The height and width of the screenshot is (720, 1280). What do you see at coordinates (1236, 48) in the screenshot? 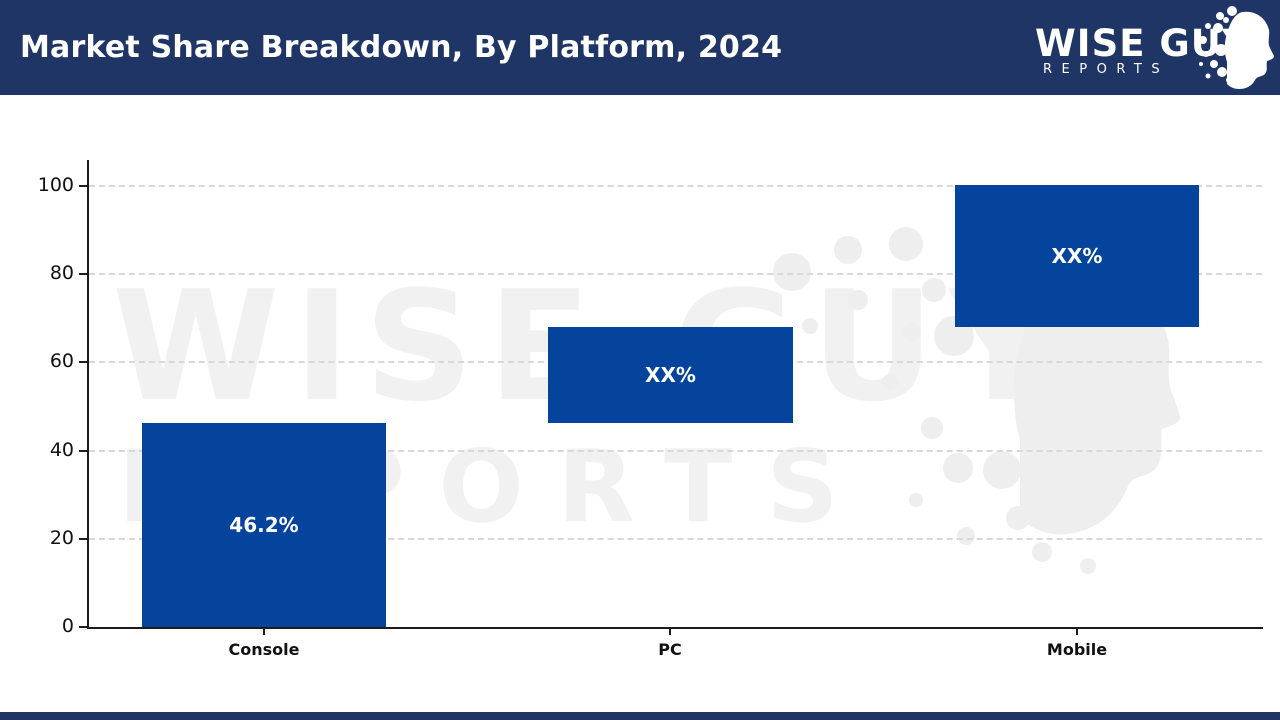
I see `dotted-head-icon` at bounding box center [1236, 48].